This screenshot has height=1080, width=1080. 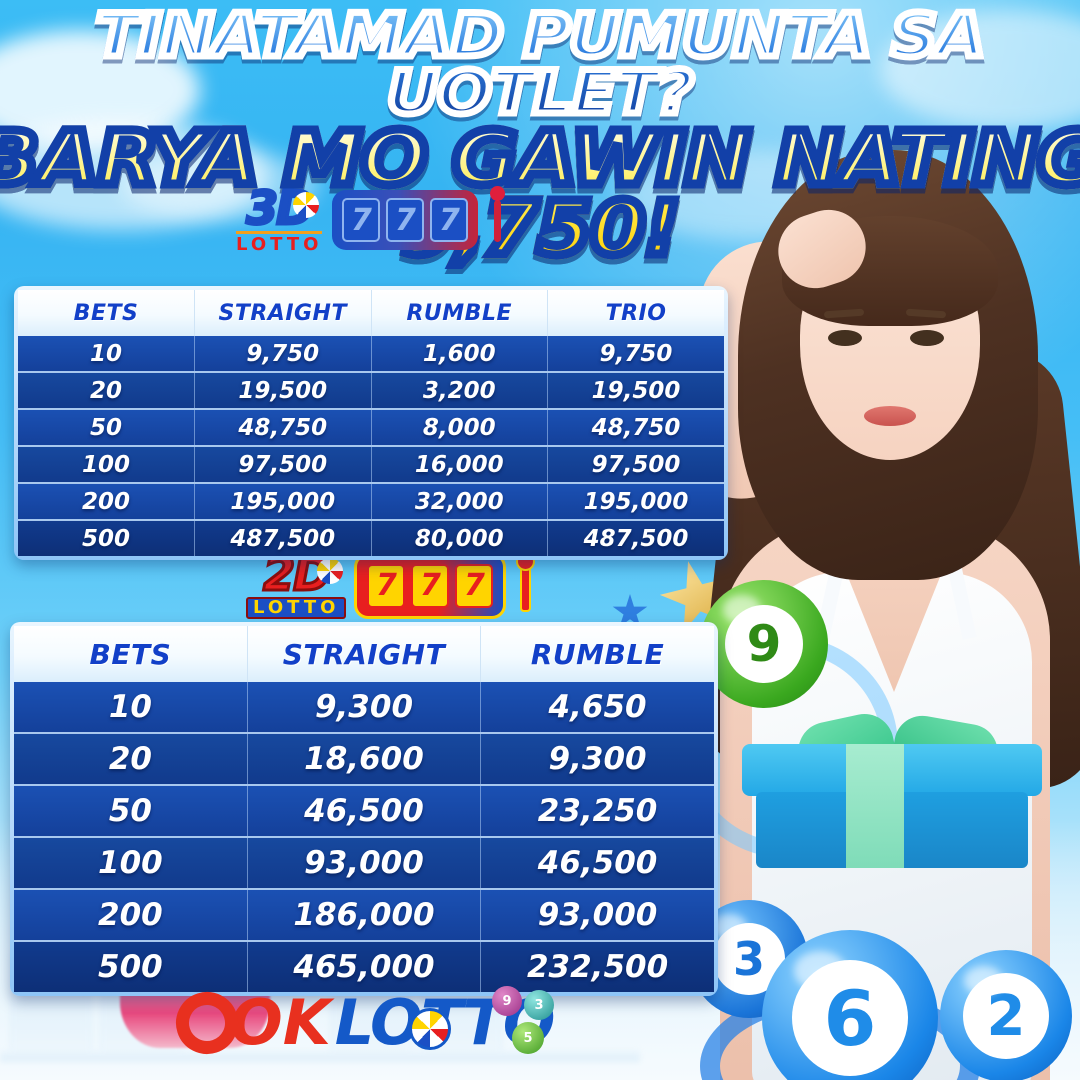 I want to click on cell-rumble: 80,000, so click(x=459, y=538).